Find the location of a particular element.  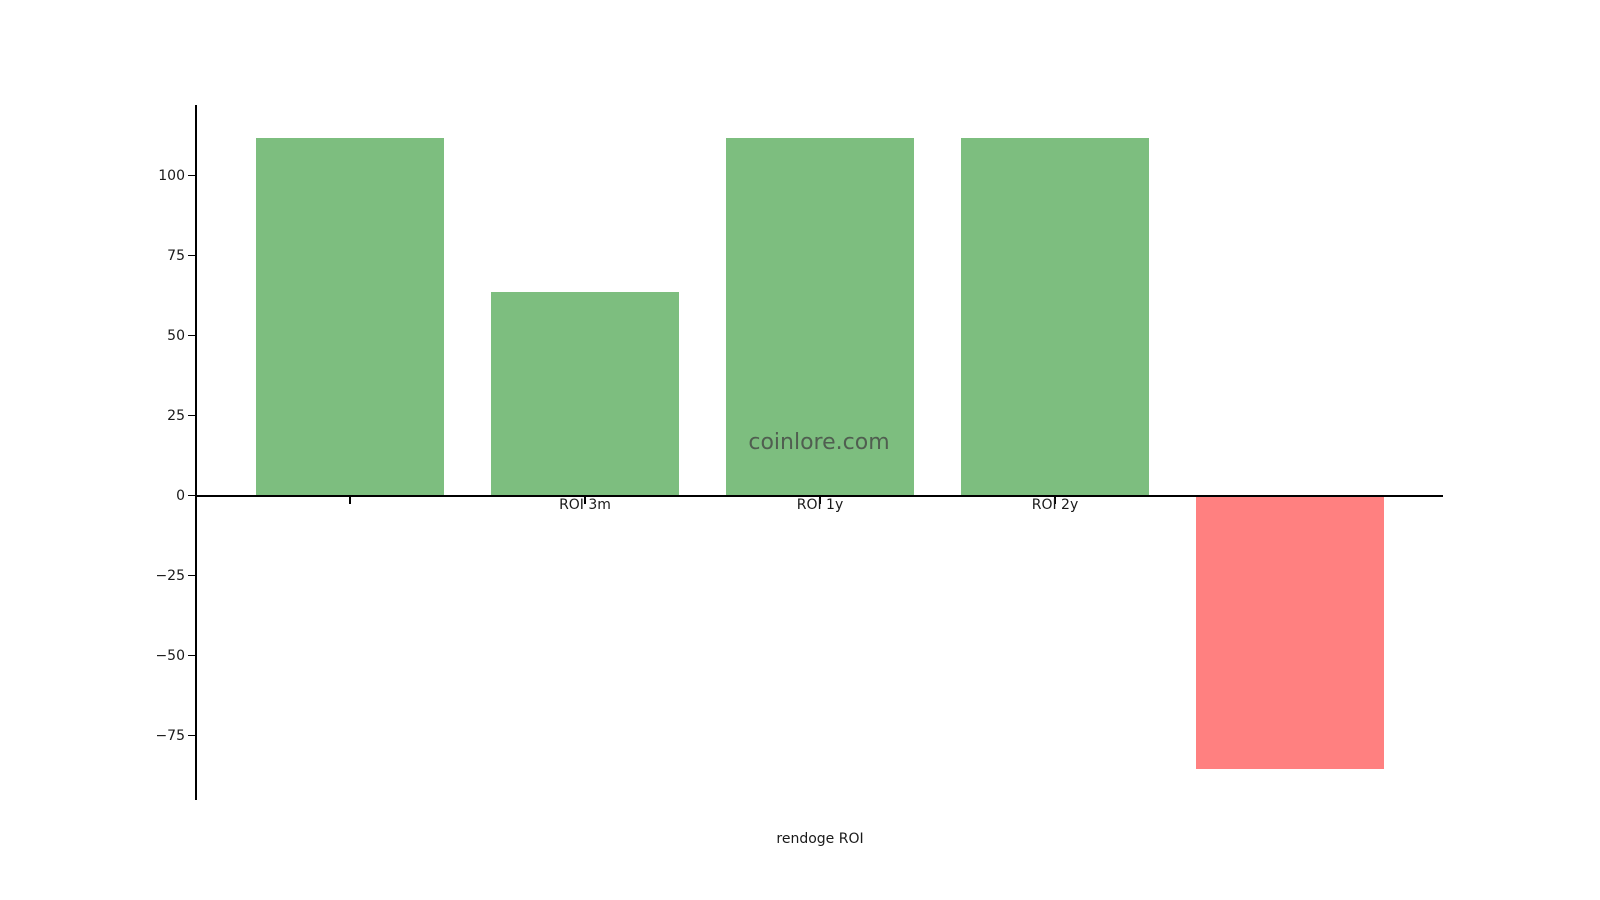

y-tick-label: −75 is located at coordinates (170, 735).